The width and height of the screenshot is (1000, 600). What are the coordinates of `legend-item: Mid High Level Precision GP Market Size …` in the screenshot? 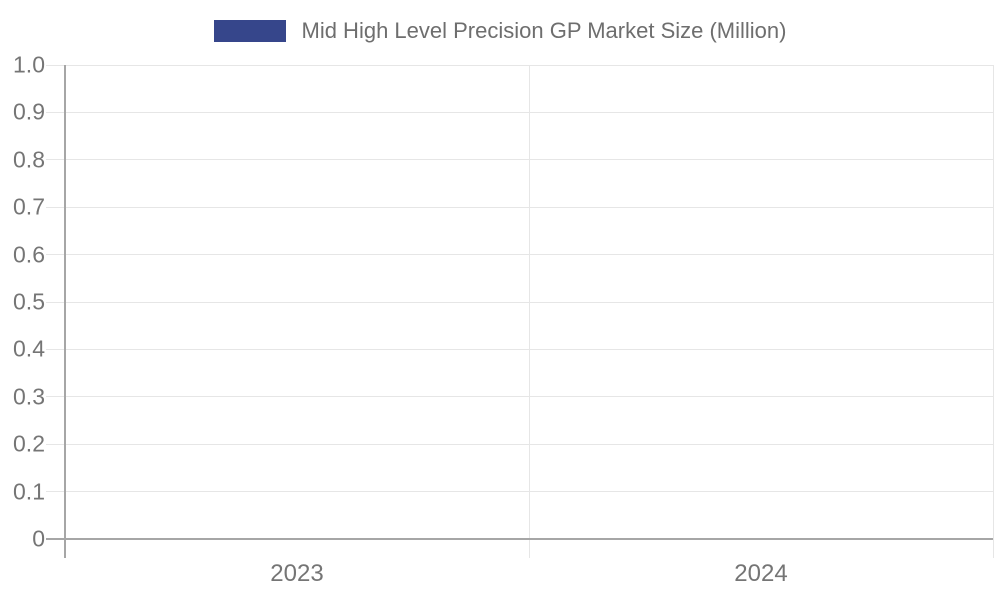 It's located at (500, 31).